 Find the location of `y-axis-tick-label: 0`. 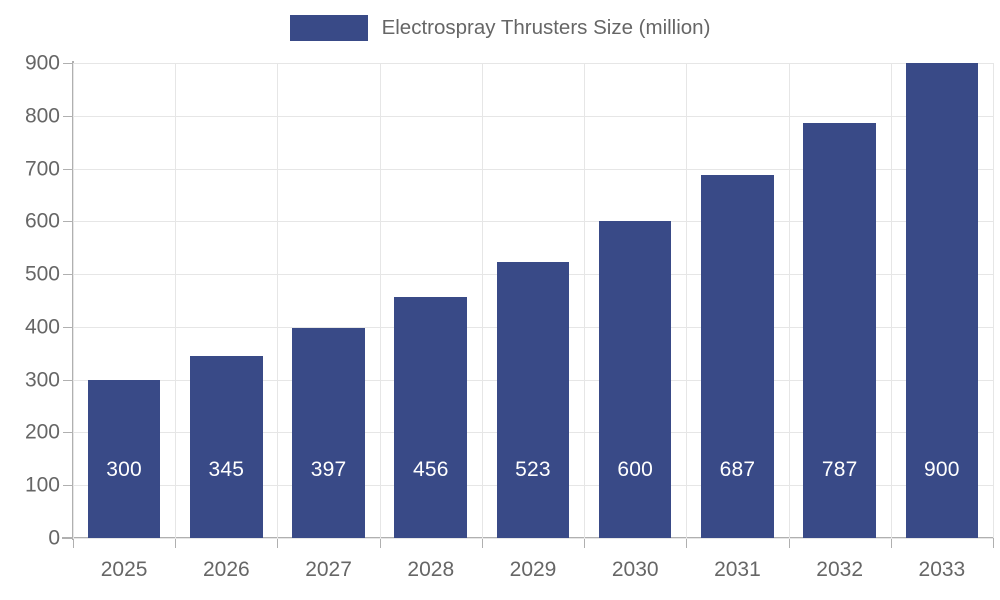

y-axis-tick-label: 0 is located at coordinates (54, 538).